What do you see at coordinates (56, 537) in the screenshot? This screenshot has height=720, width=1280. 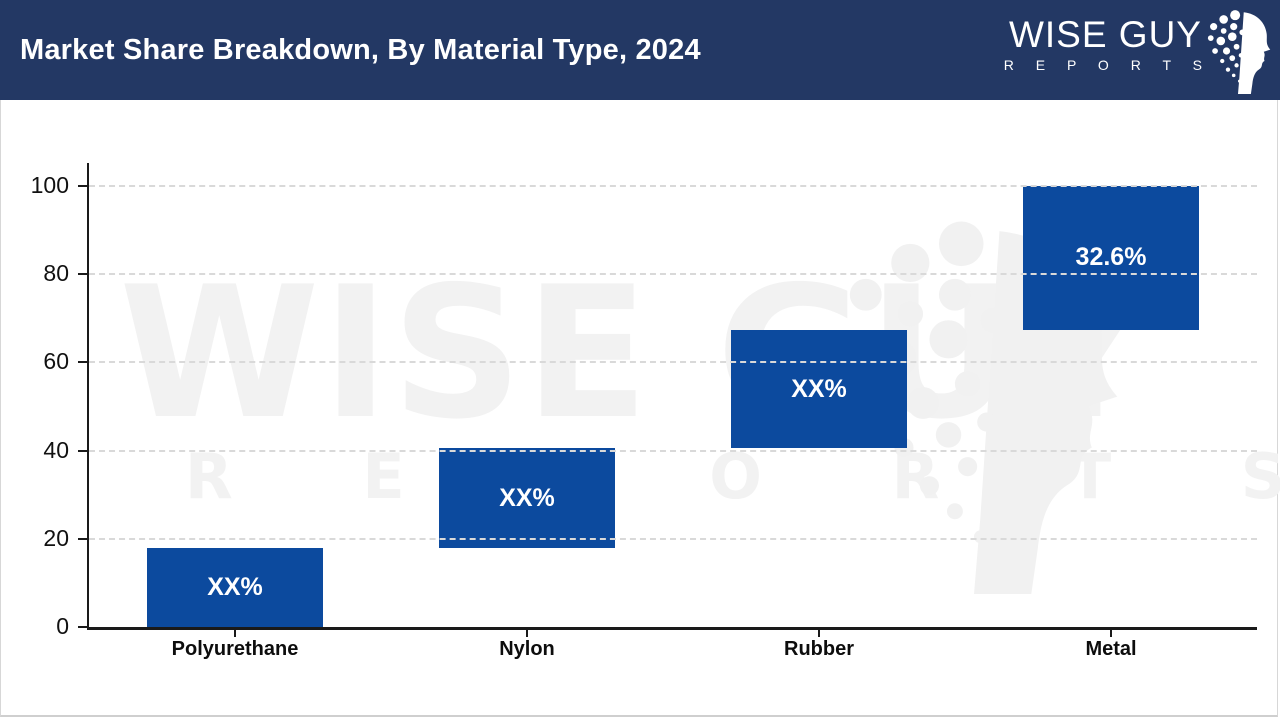 I see `y-tick-label: 20` at bounding box center [56, 537].